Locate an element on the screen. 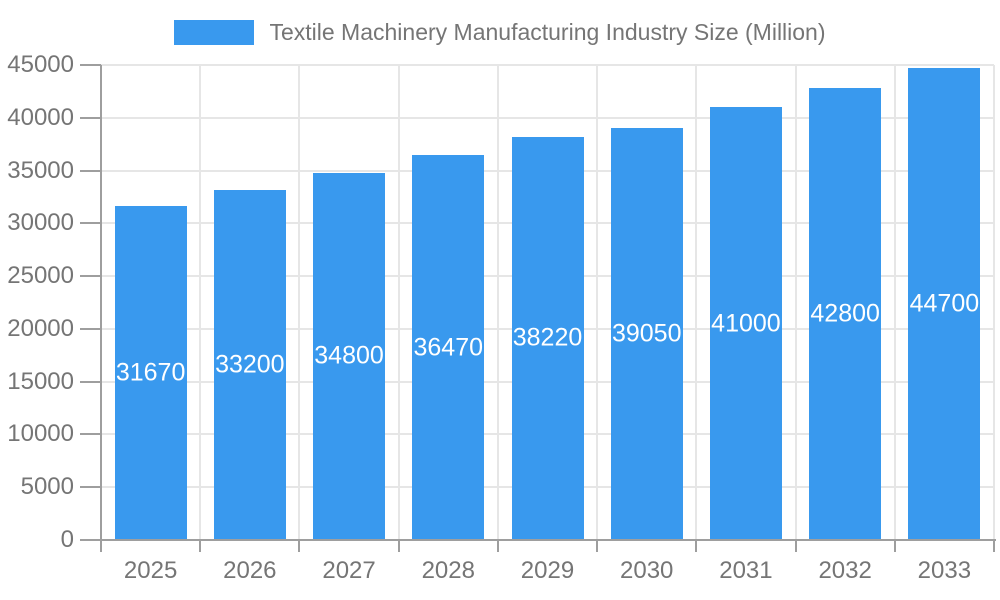  y-axis-tick-label: 30000 is located at coordinates (40, 223).